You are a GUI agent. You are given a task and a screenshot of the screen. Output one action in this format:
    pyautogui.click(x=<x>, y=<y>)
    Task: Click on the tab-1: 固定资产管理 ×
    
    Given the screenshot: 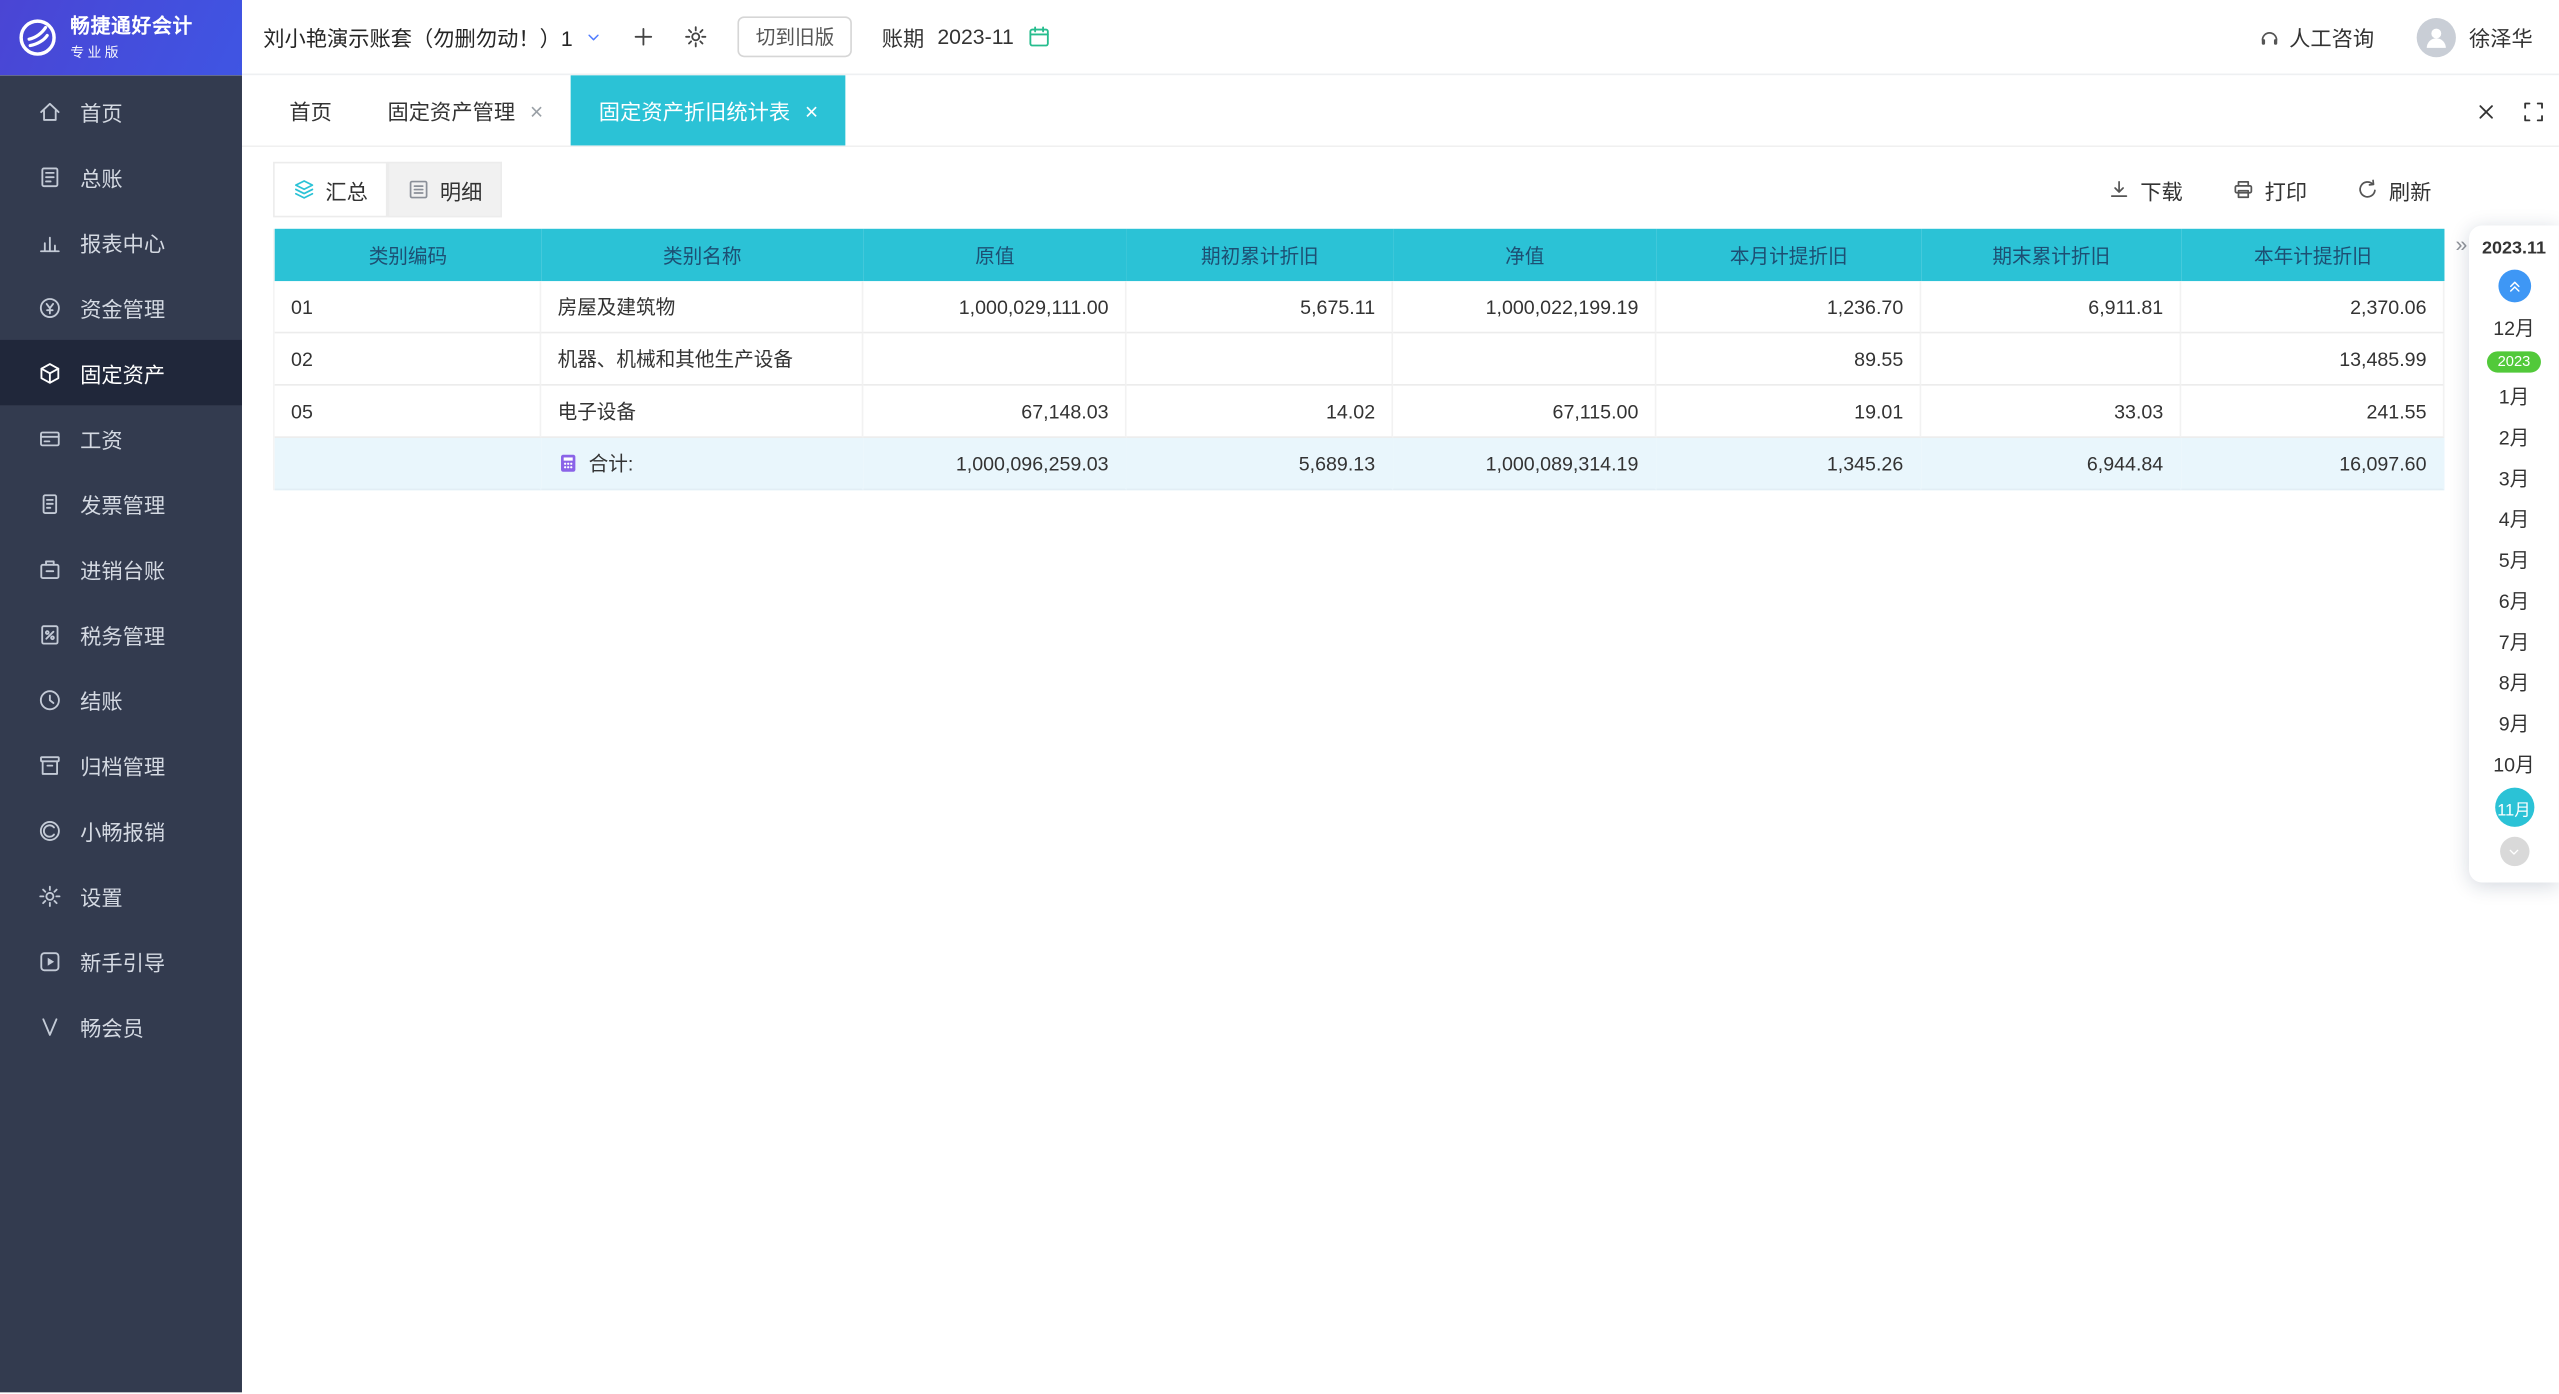 What is the action you would take?
    pyautogui.click(x=465, y=110)
    